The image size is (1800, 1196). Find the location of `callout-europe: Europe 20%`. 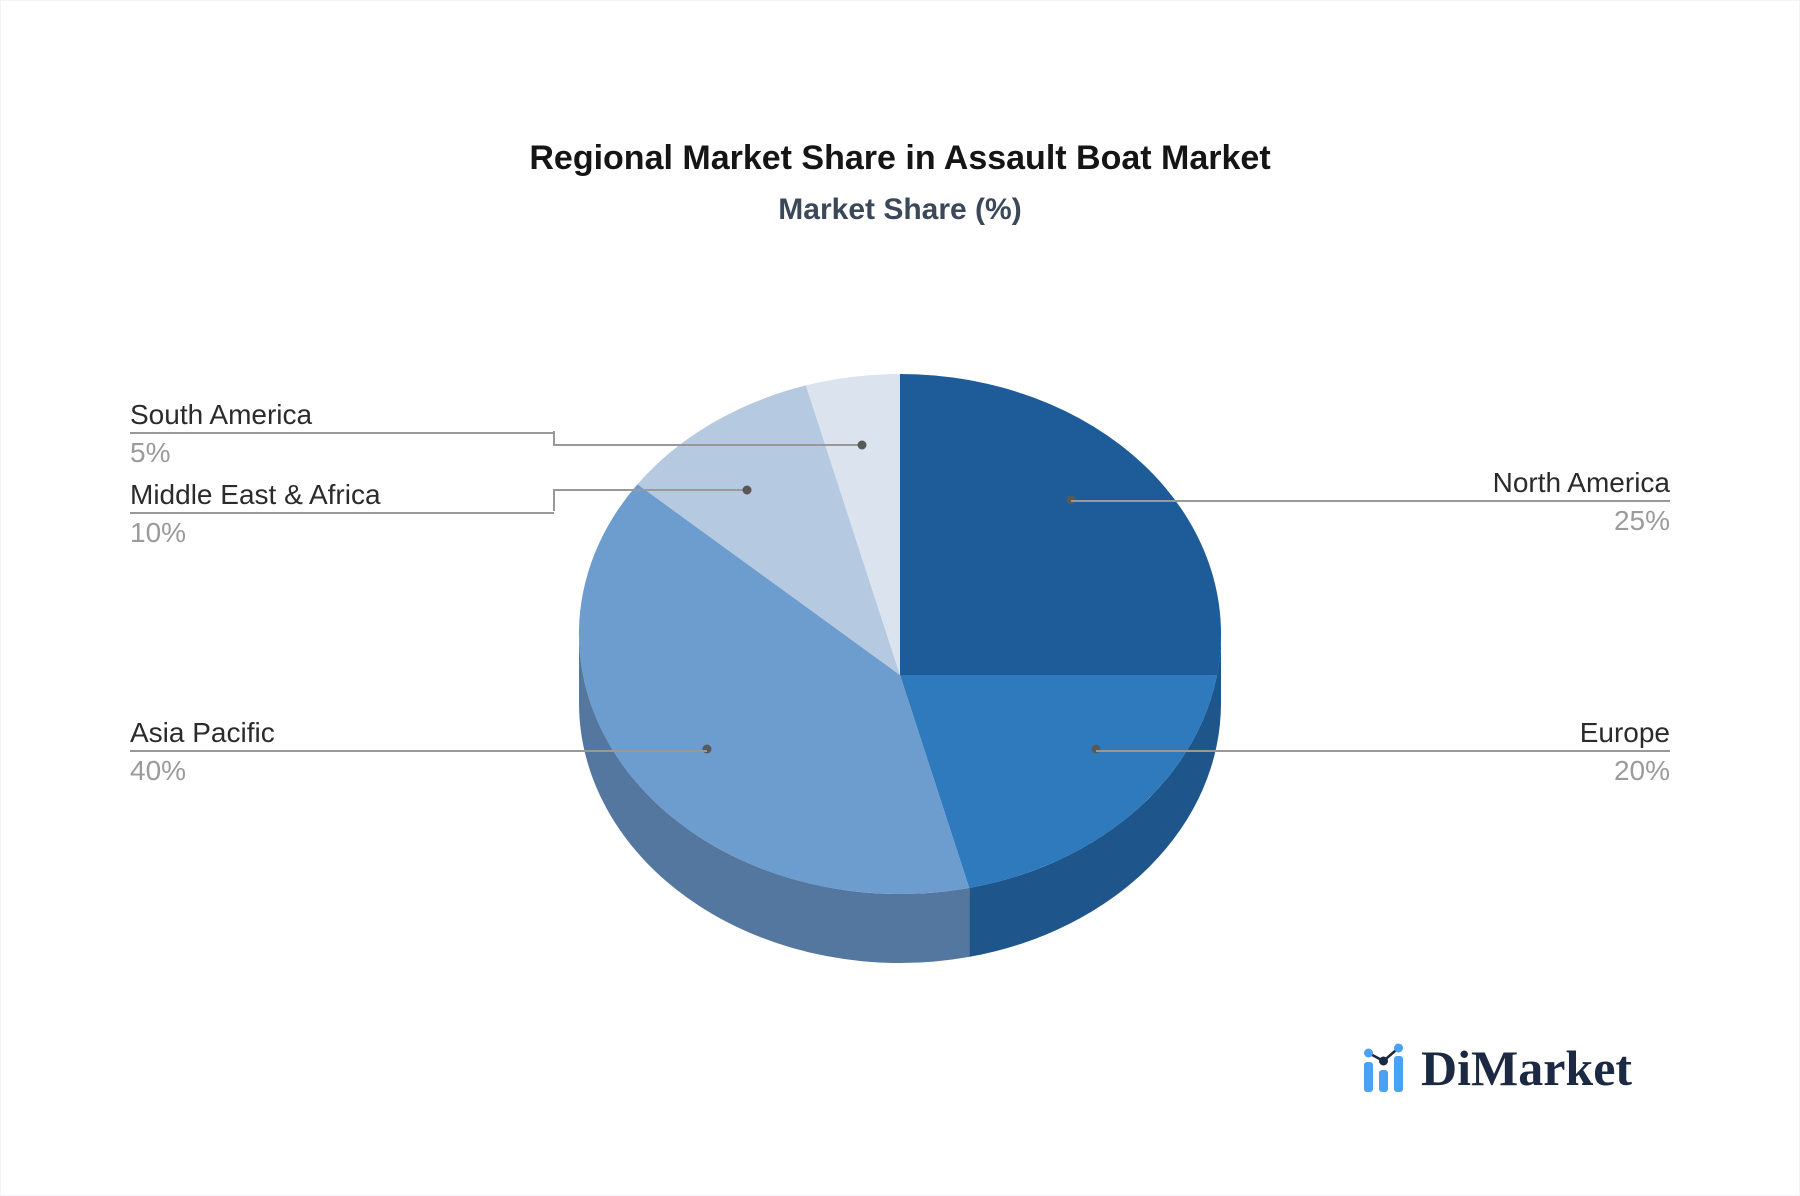

callout-europe: Europe 20% is located at coordinates (1383, 752).